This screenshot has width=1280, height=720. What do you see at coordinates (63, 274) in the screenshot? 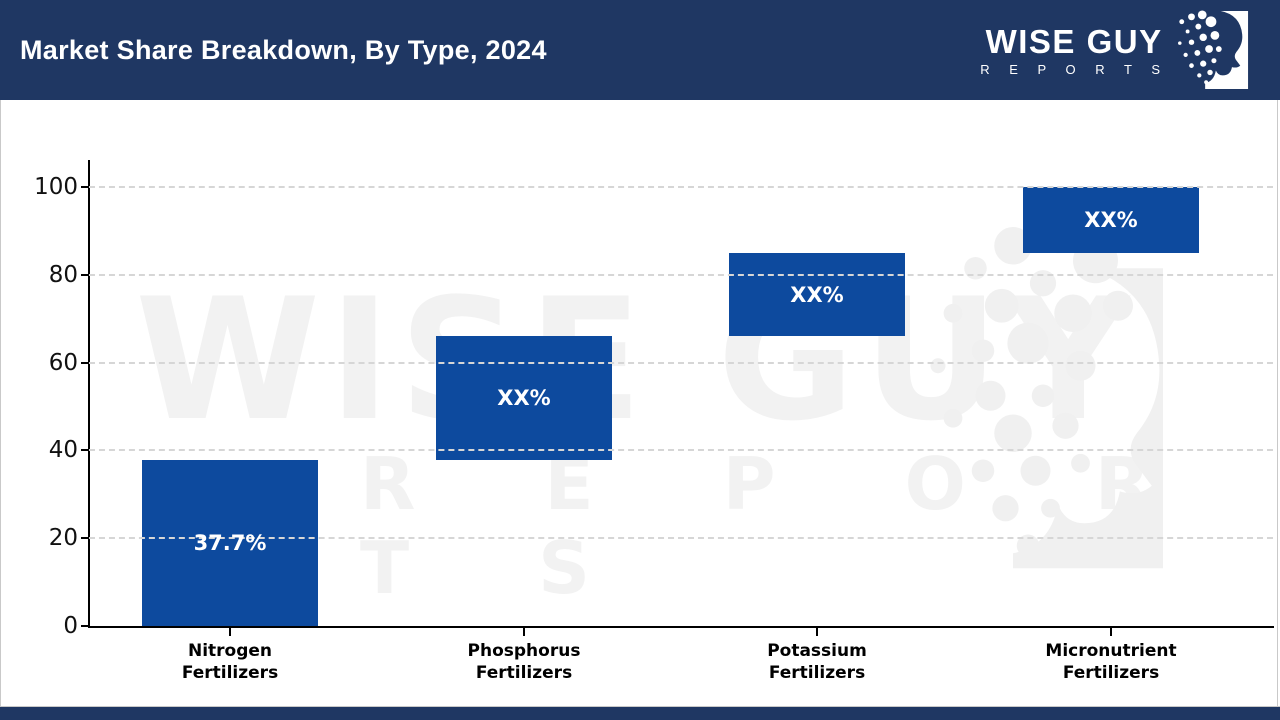
I see `y-tick-label: 80` at bounding box center [63, 274].